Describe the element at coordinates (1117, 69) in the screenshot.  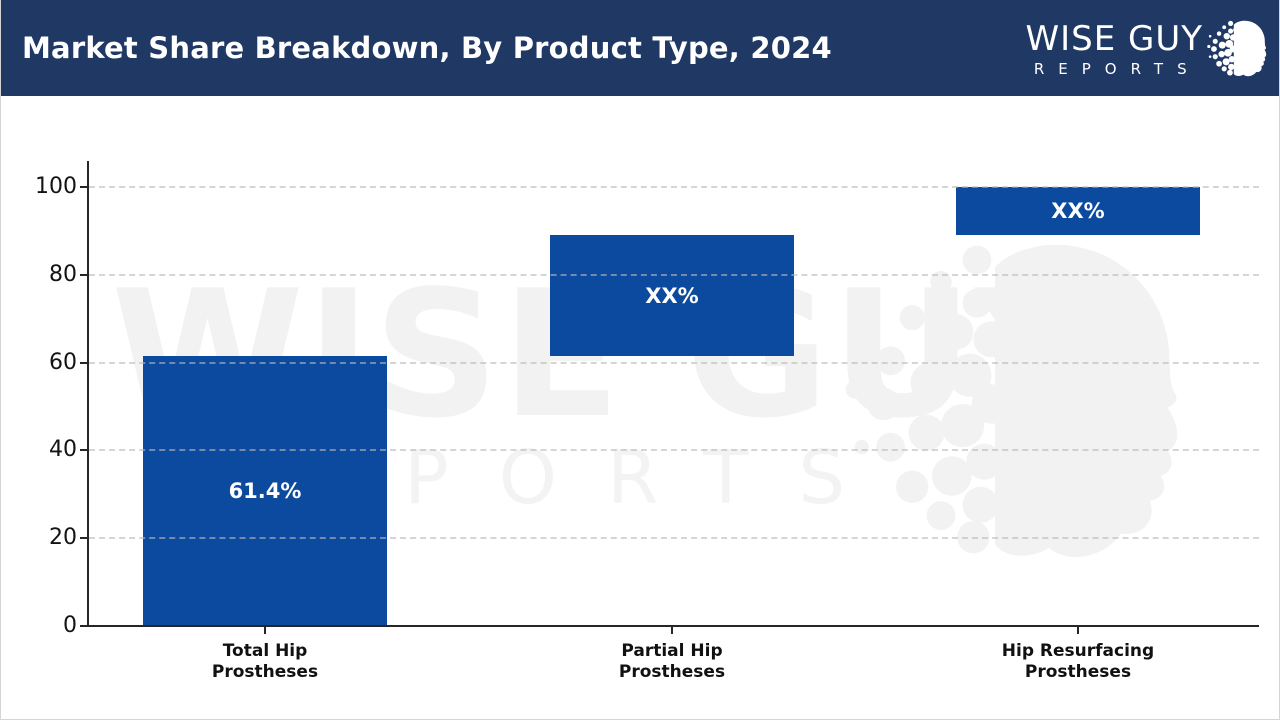
I see `wiseguy-logo-line2: REPORTS` at that location.